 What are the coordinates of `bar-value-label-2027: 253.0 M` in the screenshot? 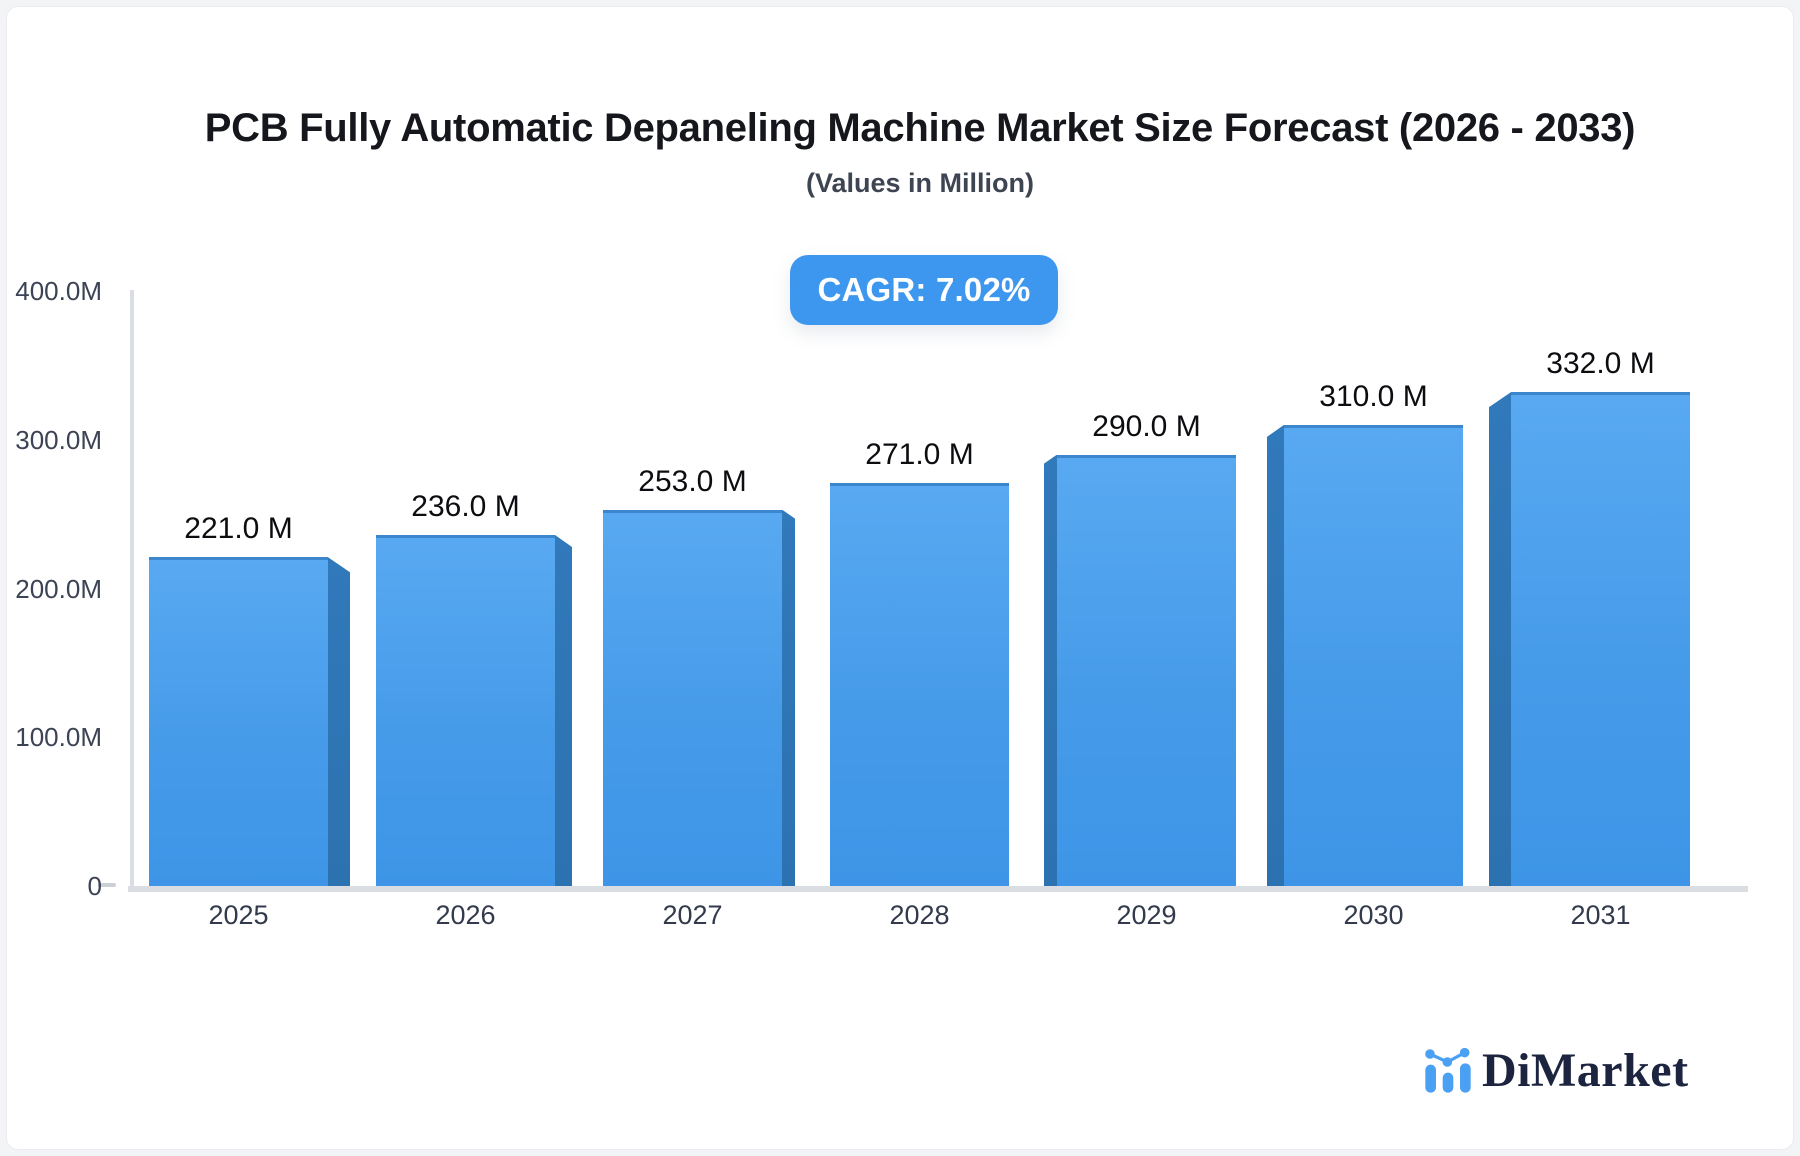 It's located at (692, 481).